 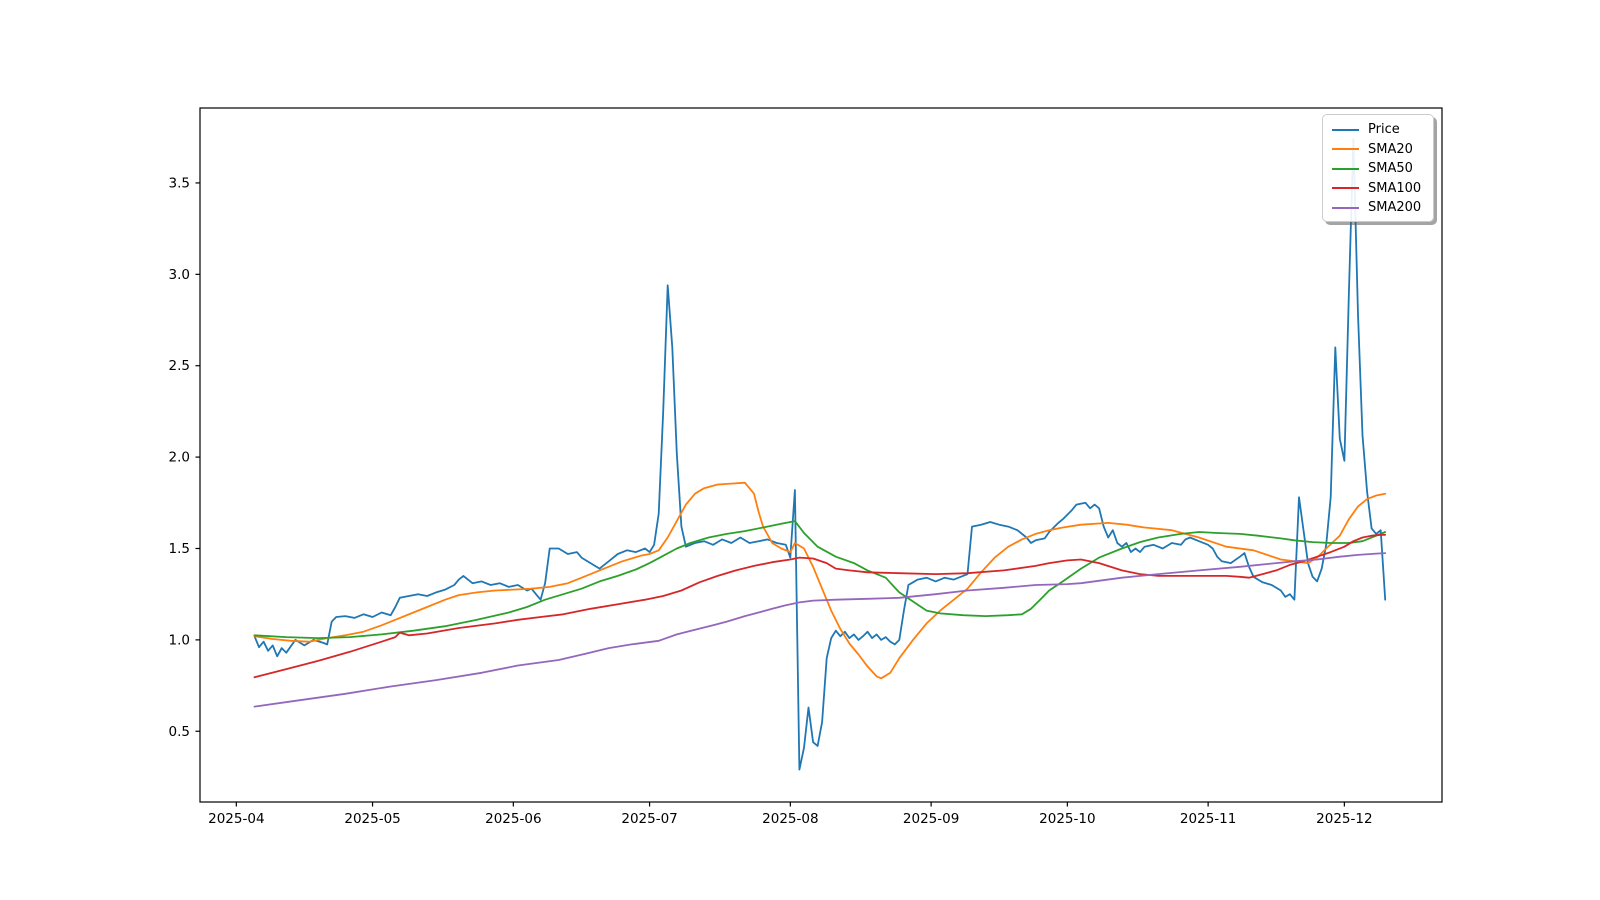 What do you see at coordinates (1395, 208) in the screenshot?
I see `legend-label: SMA200` at bounding box center [1395, 208].